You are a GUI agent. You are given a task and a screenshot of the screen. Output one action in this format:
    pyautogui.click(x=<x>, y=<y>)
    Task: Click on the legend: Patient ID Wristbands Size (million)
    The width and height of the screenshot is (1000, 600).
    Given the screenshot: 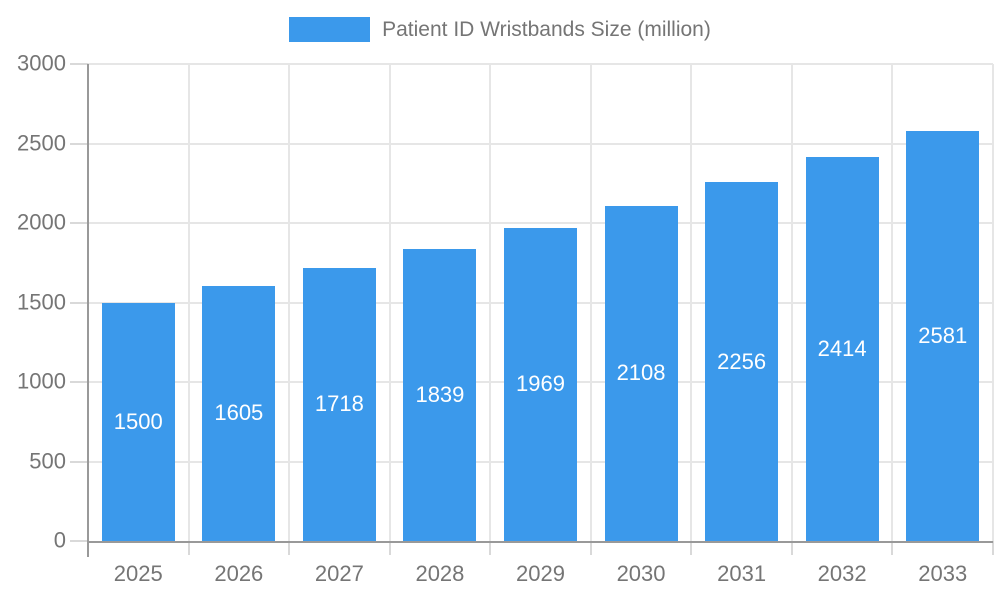 What is the action you would take?
    pyautogui.click(x=500, y=29)
    